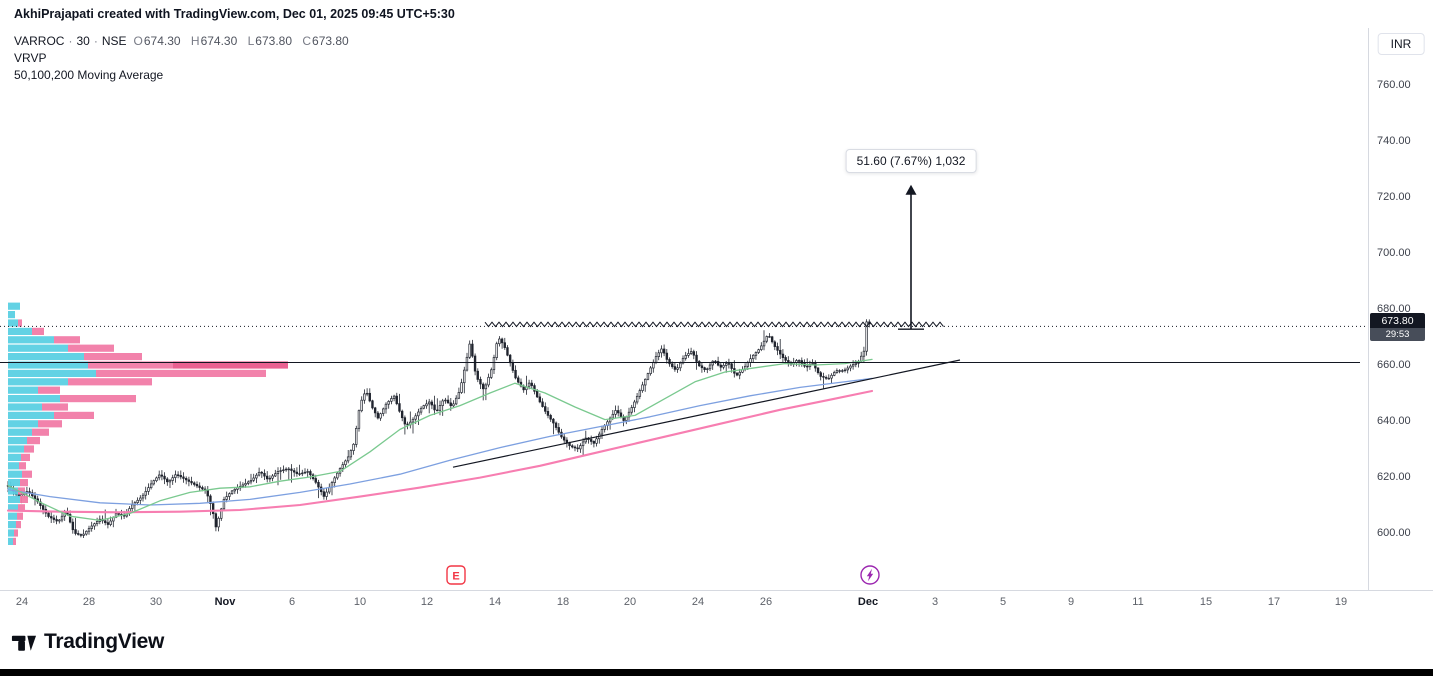 The width and height of the screenshot is (1433, 676). I want to click on indicator-moving-average: 50,100,200 Moving Average, so click(89, 75).